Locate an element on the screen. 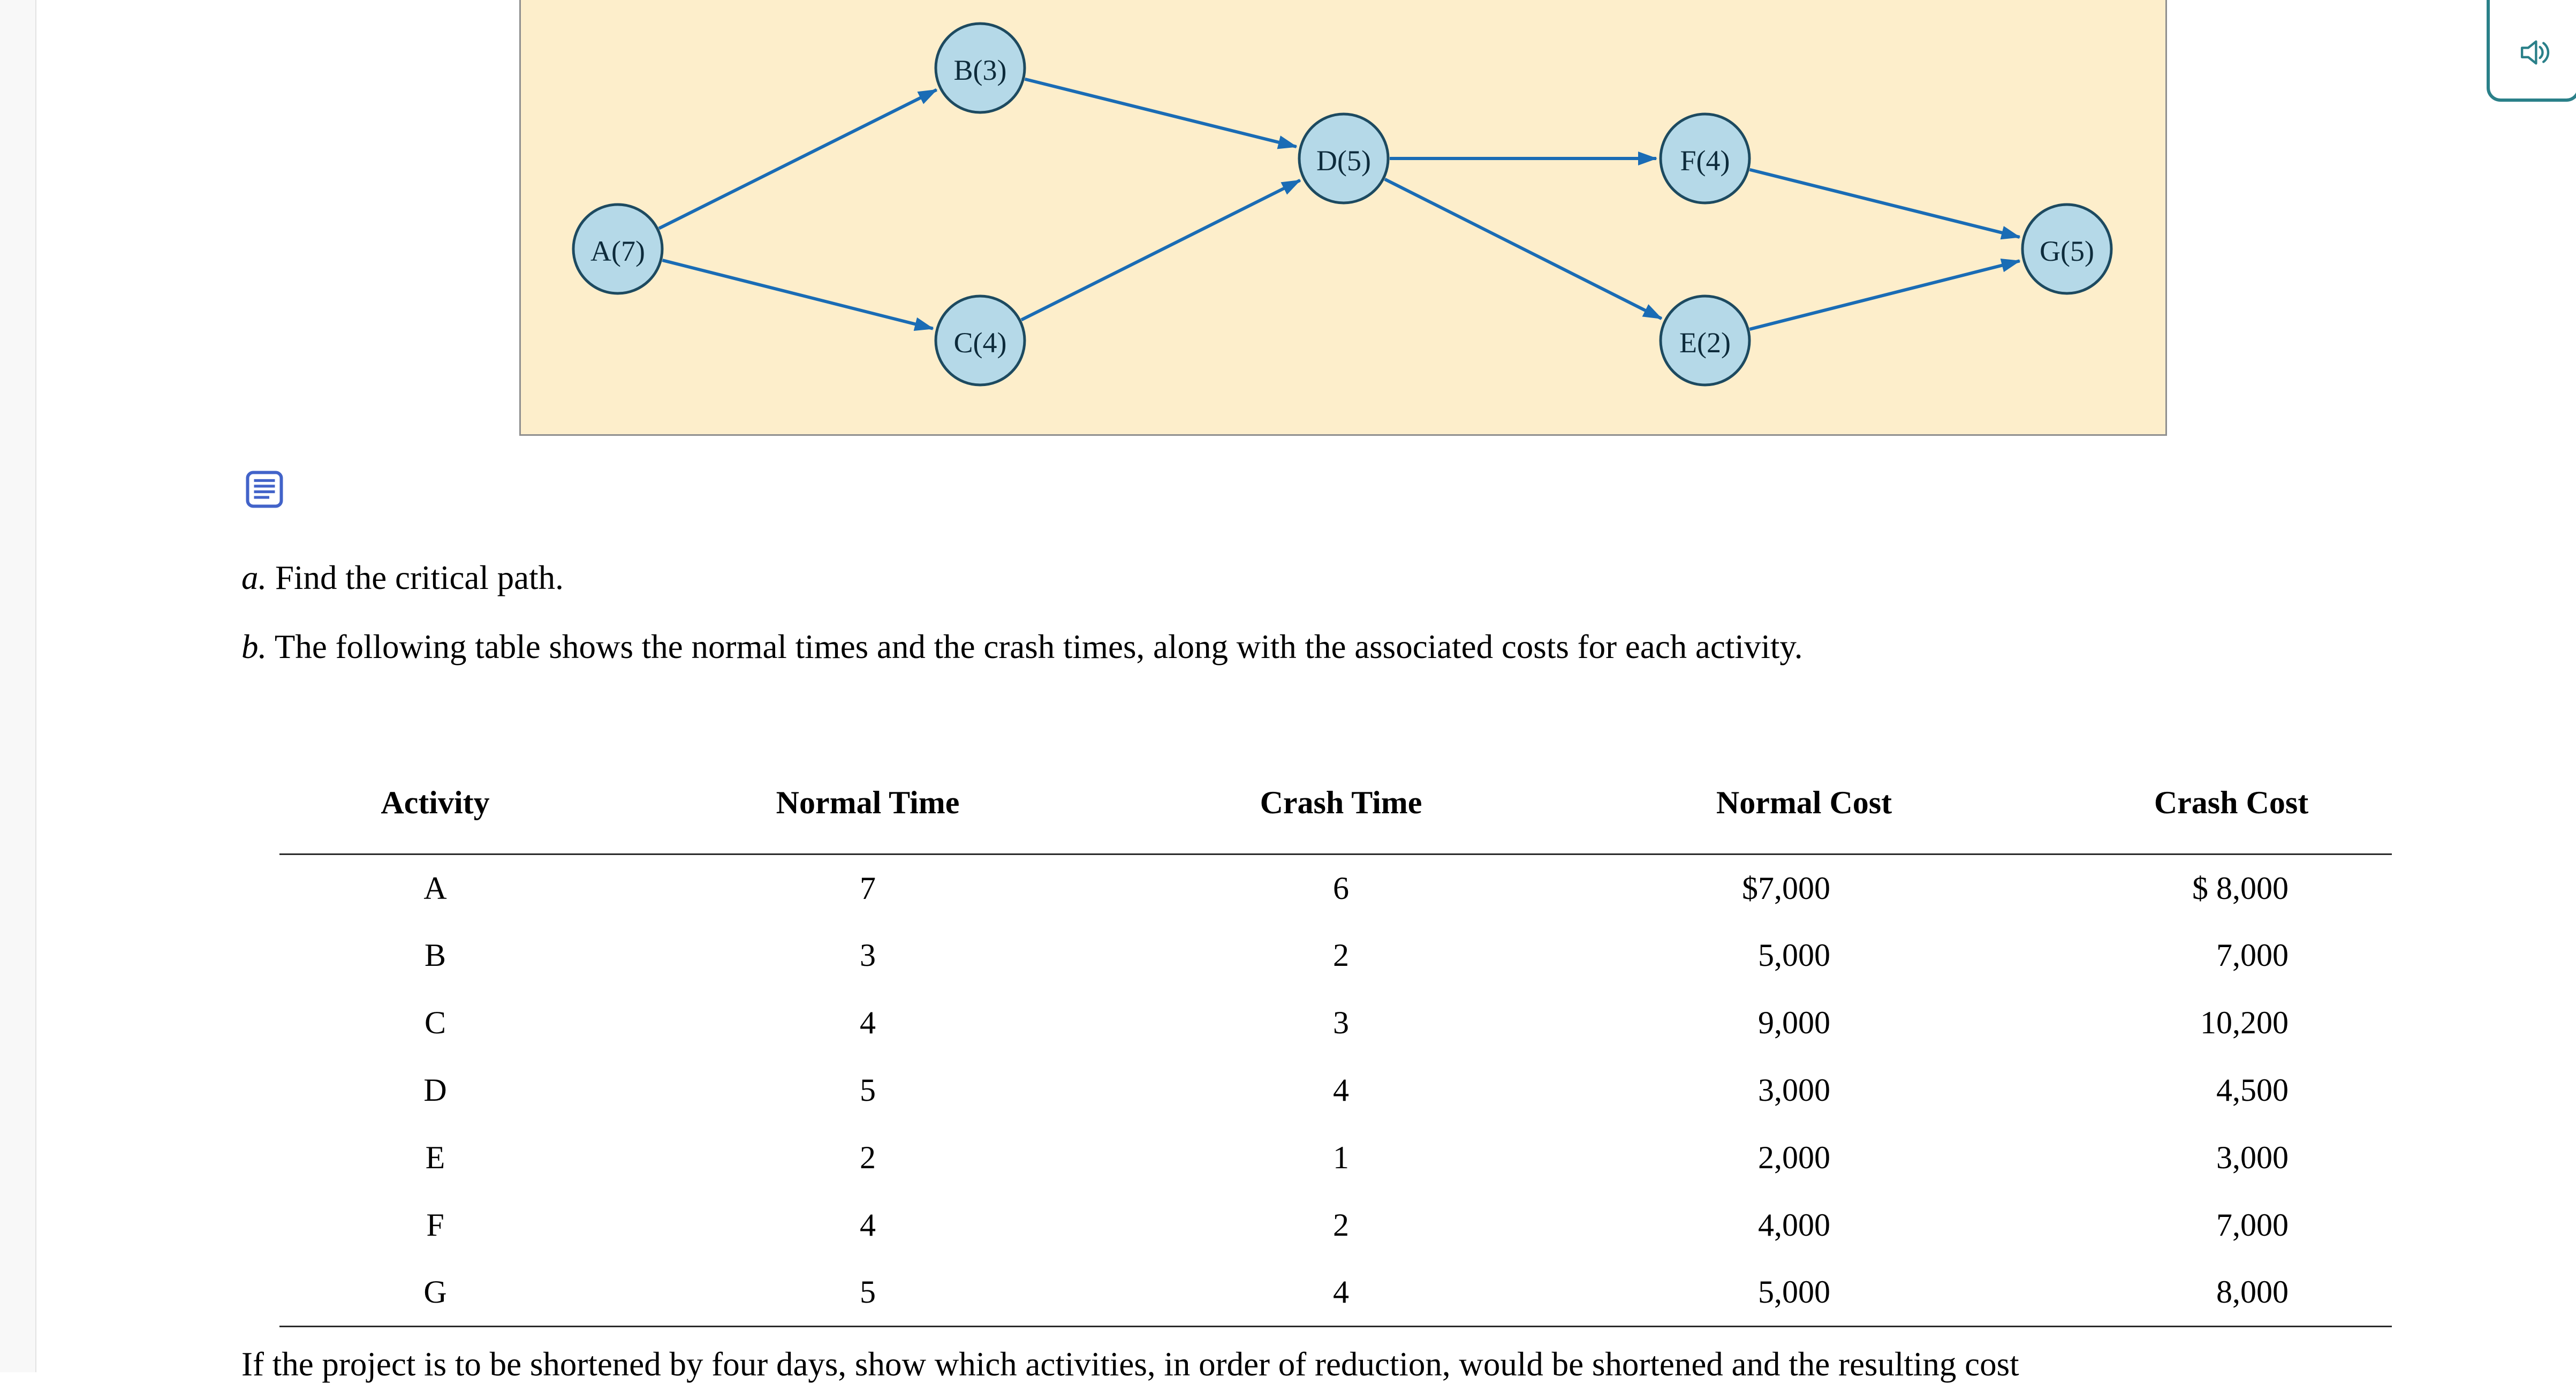 This screenshot has width=2576, height=1384. column-header: Normal Cost is located at coordinates (1804, 815).